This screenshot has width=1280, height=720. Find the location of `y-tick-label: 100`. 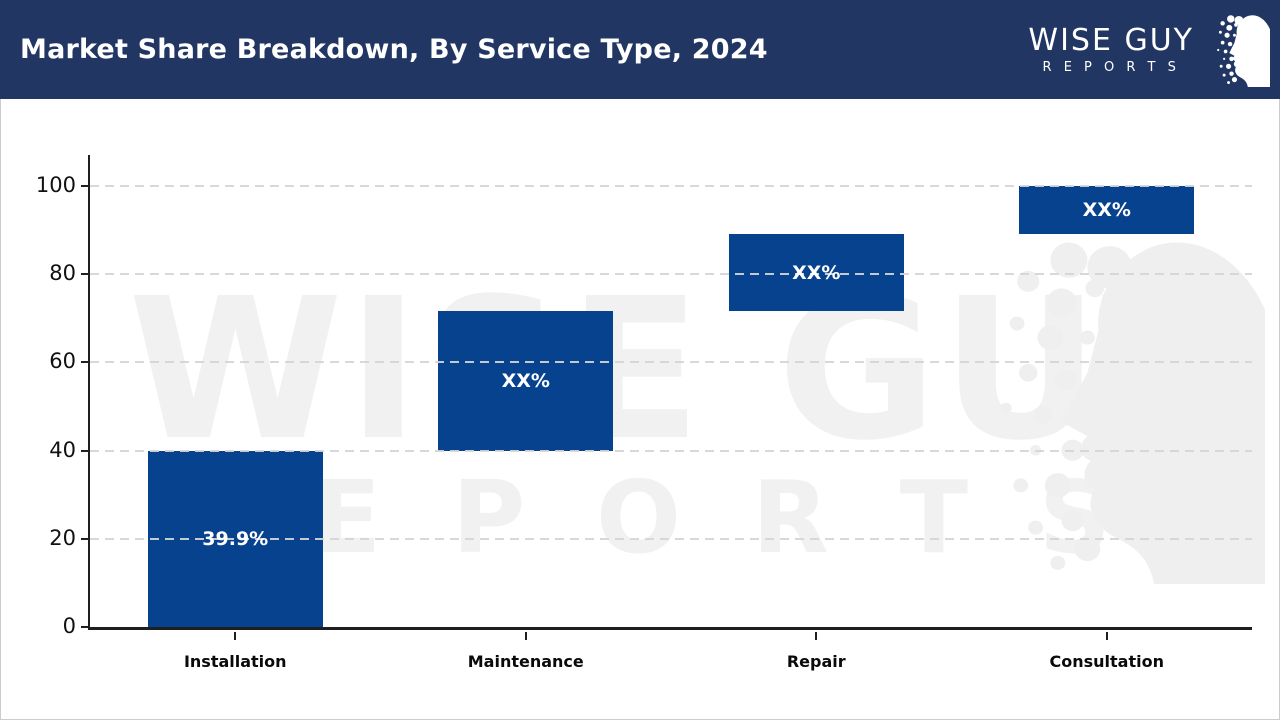

y-tick-label: 100 is located at coordinates (55, 184).